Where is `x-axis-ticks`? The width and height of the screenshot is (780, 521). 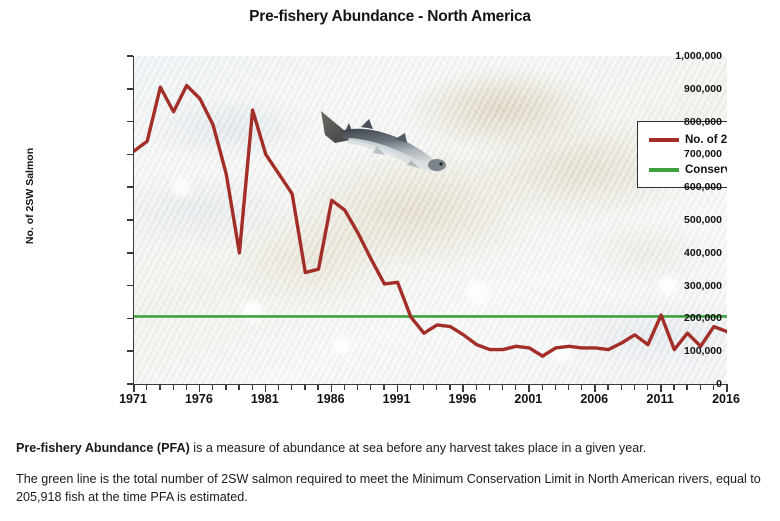 x-axis-ticks is located at coordinates (430, 388).